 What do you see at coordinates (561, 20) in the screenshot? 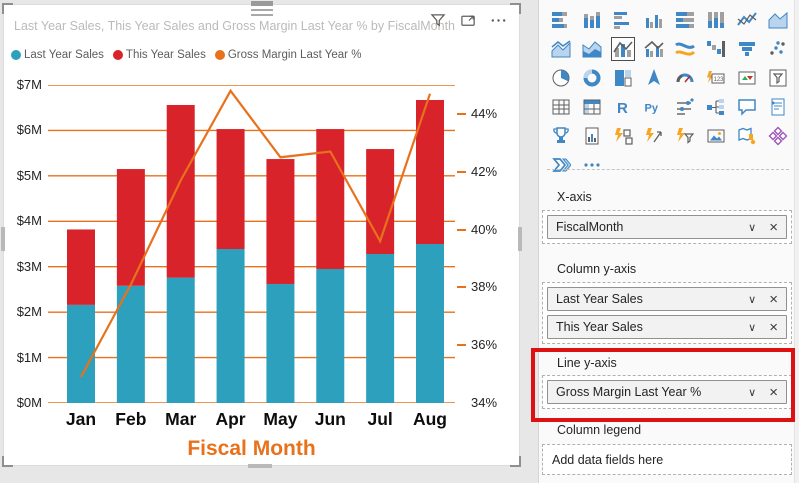
I see `stacked-bar-chart-icon` at bounding box center [561, 20].